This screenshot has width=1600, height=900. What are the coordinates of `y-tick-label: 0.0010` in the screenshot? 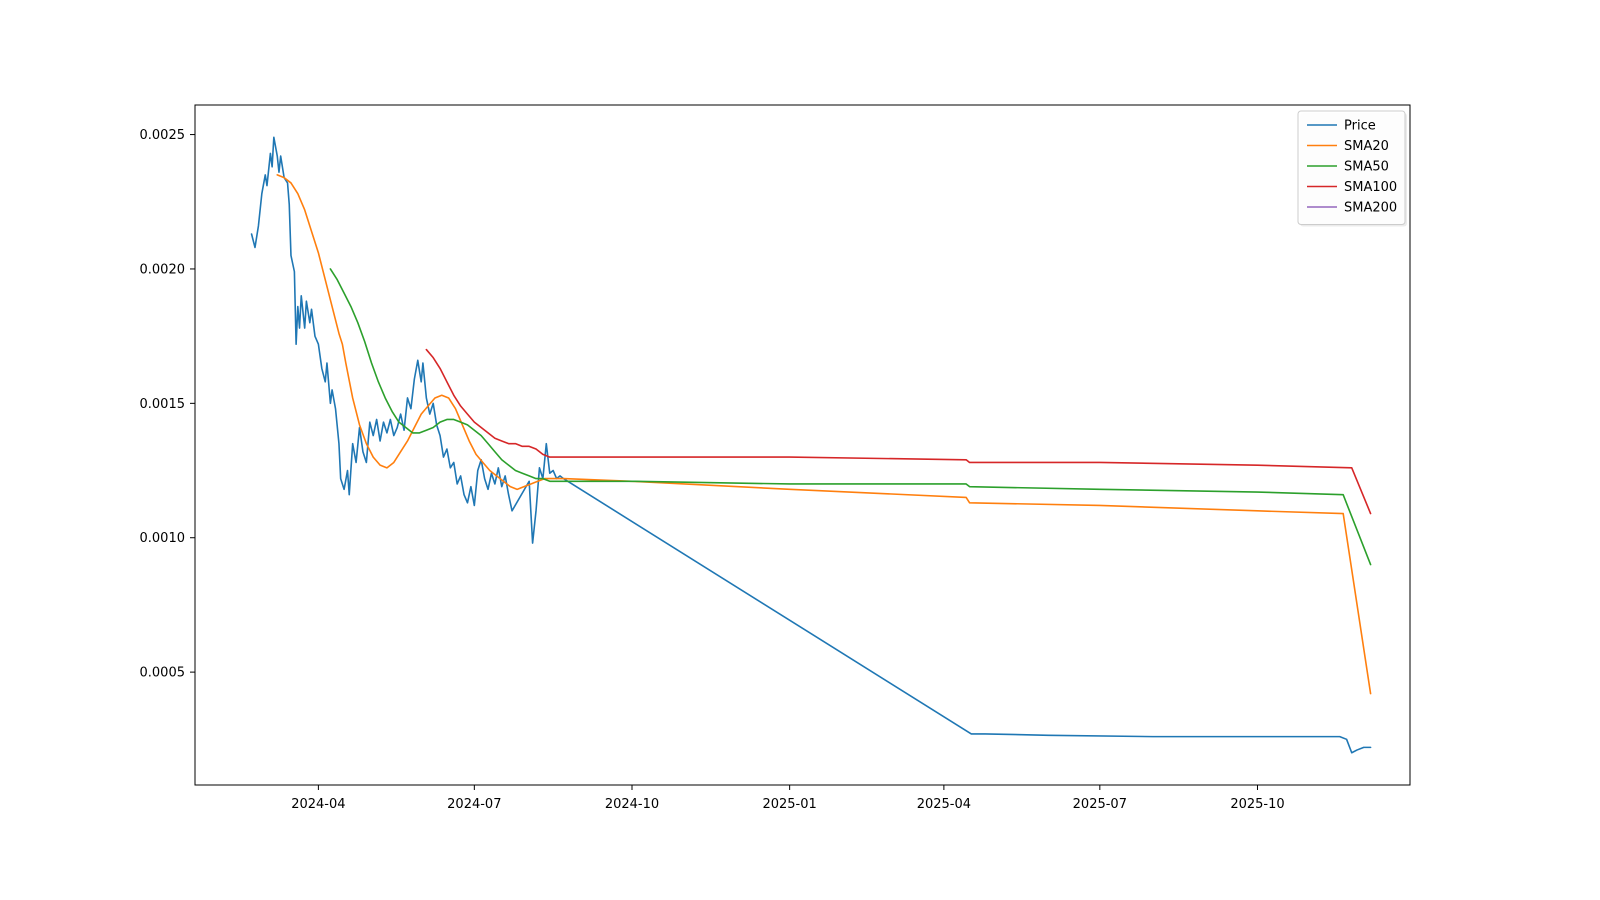 It's located at (163, 538).